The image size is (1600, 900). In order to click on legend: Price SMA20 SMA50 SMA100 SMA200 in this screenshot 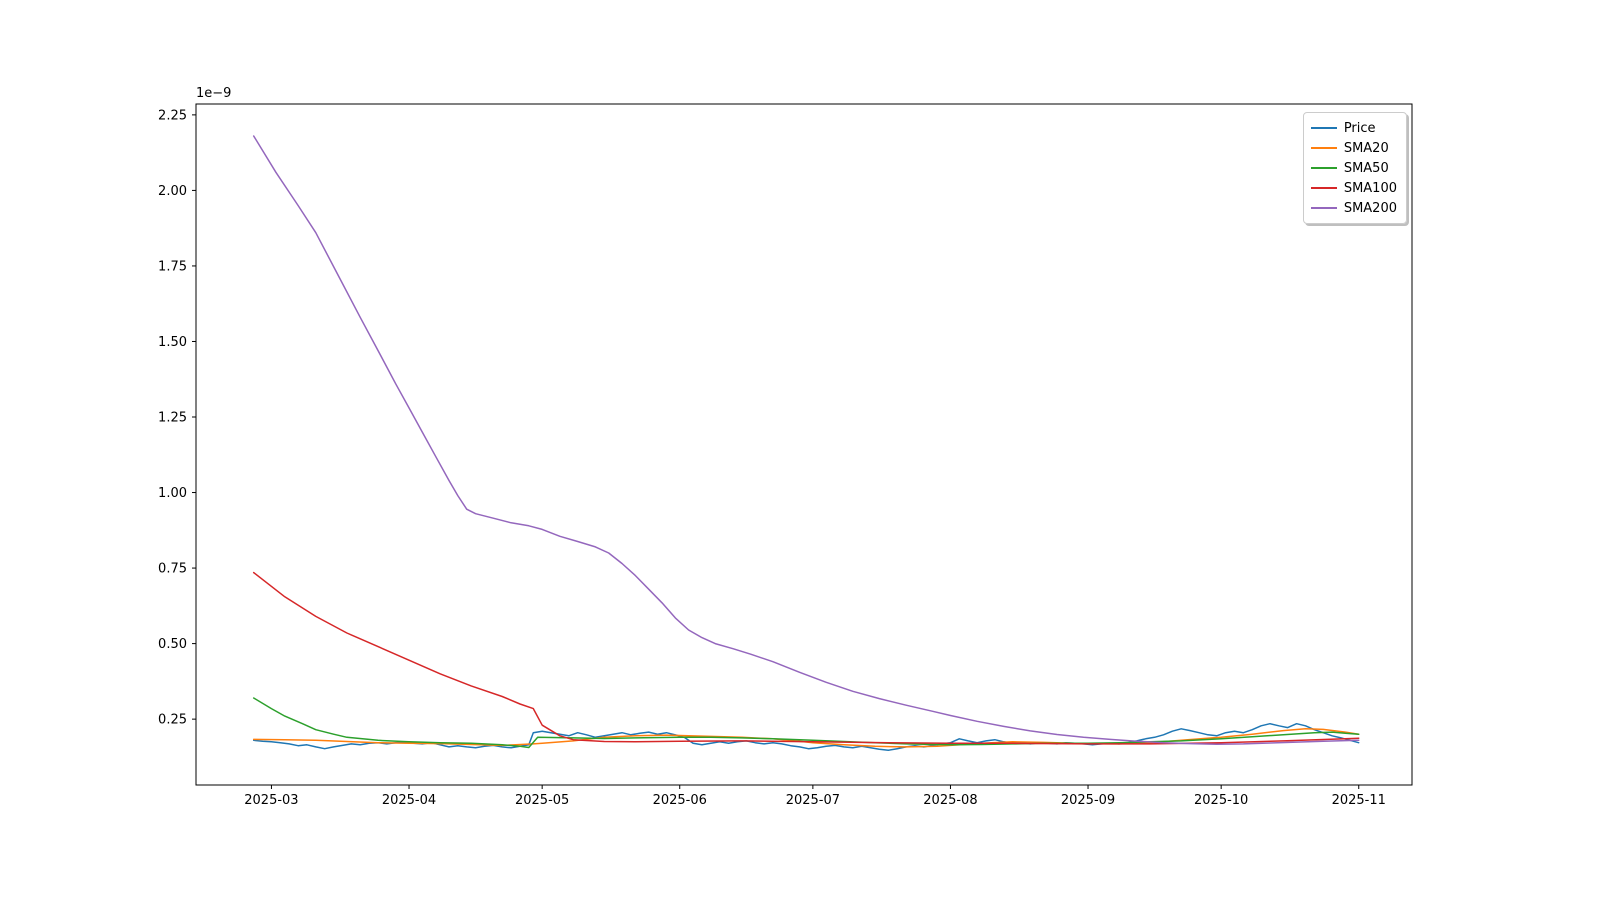, I will do `click(1354, 168)`.